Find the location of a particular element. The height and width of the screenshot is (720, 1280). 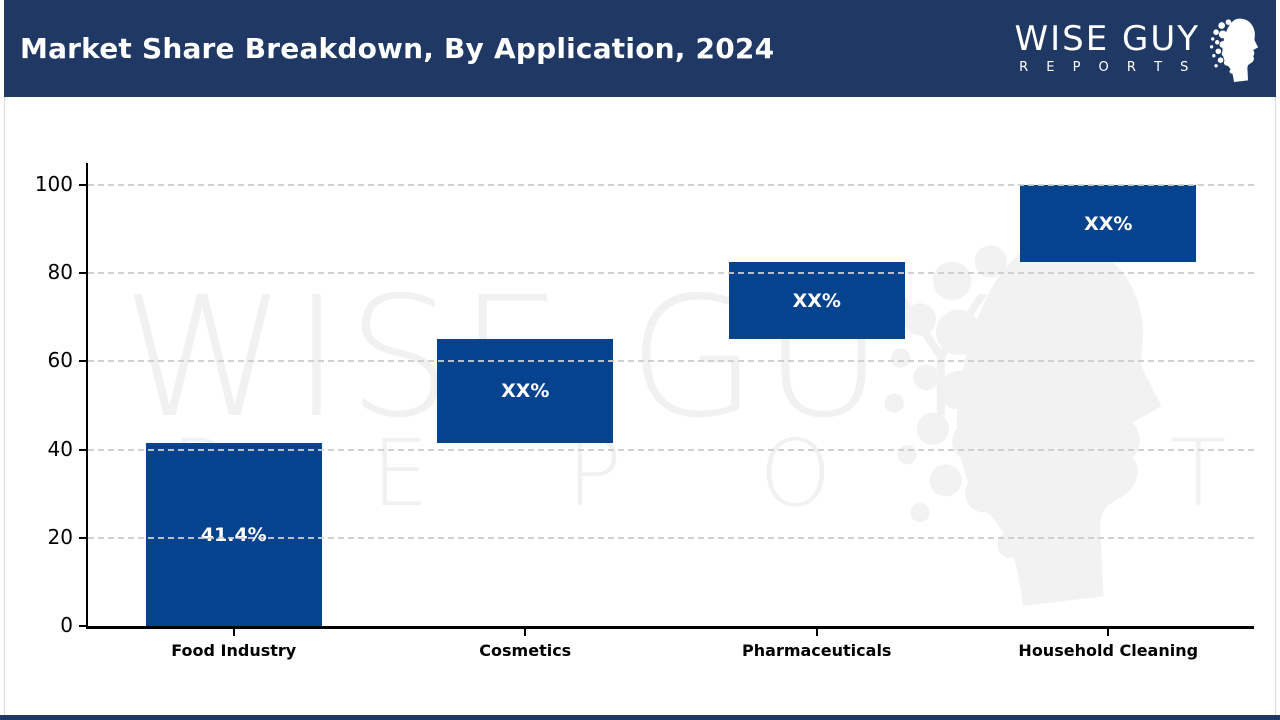

x-category-label-3: Household Cleaning is located at coordinates (1108, 650).